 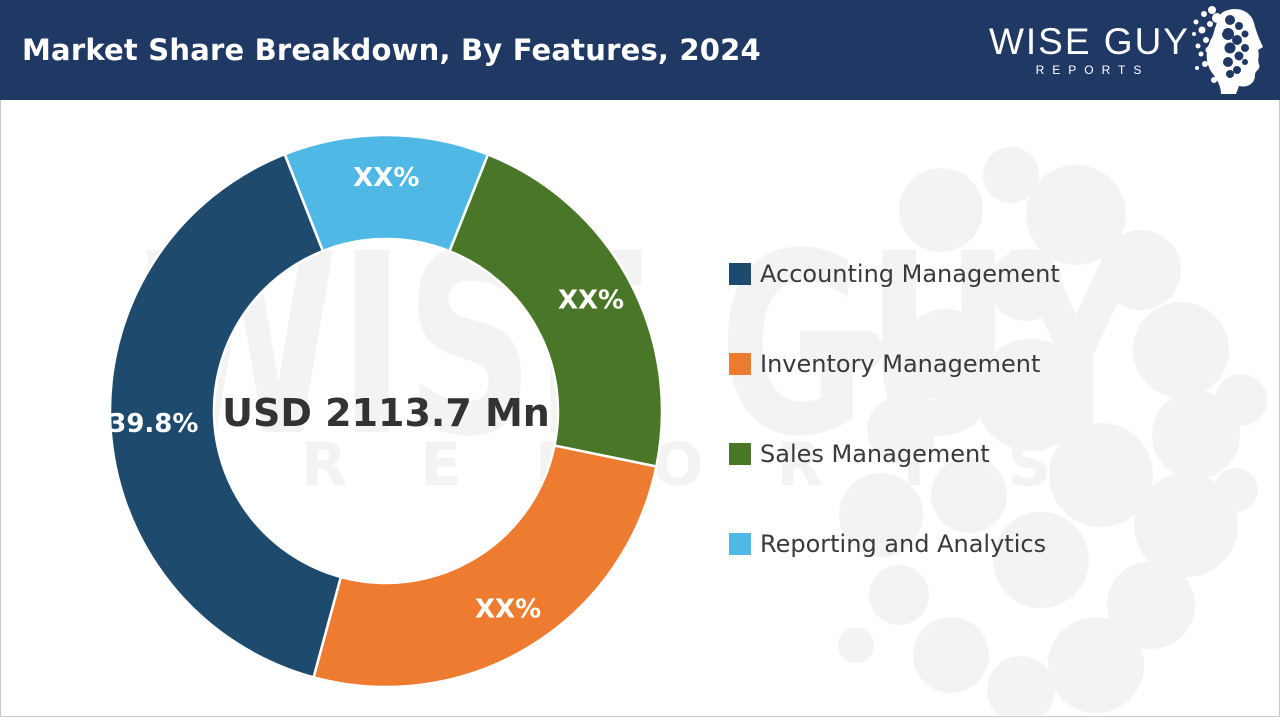 What do you see at coordinates (903, 544) in the screenshot?
I see `legend-label: Reporting and Analytics` at bounding box center [903, 544].